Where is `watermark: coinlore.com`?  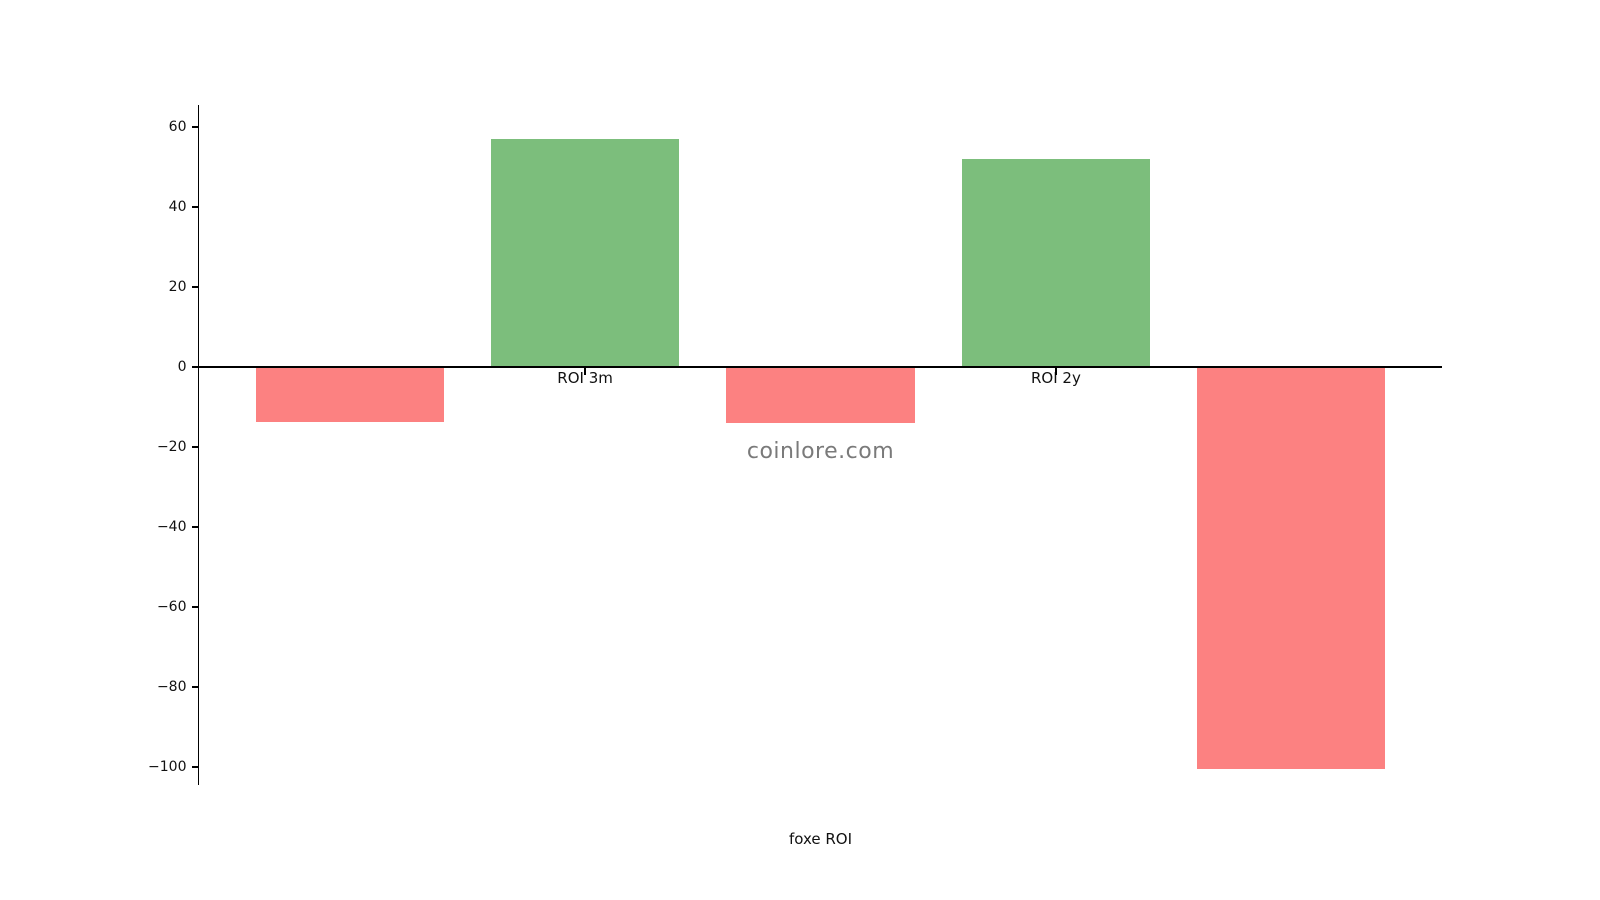 watermark: coinlore.com is located at coordinates (820, 451).